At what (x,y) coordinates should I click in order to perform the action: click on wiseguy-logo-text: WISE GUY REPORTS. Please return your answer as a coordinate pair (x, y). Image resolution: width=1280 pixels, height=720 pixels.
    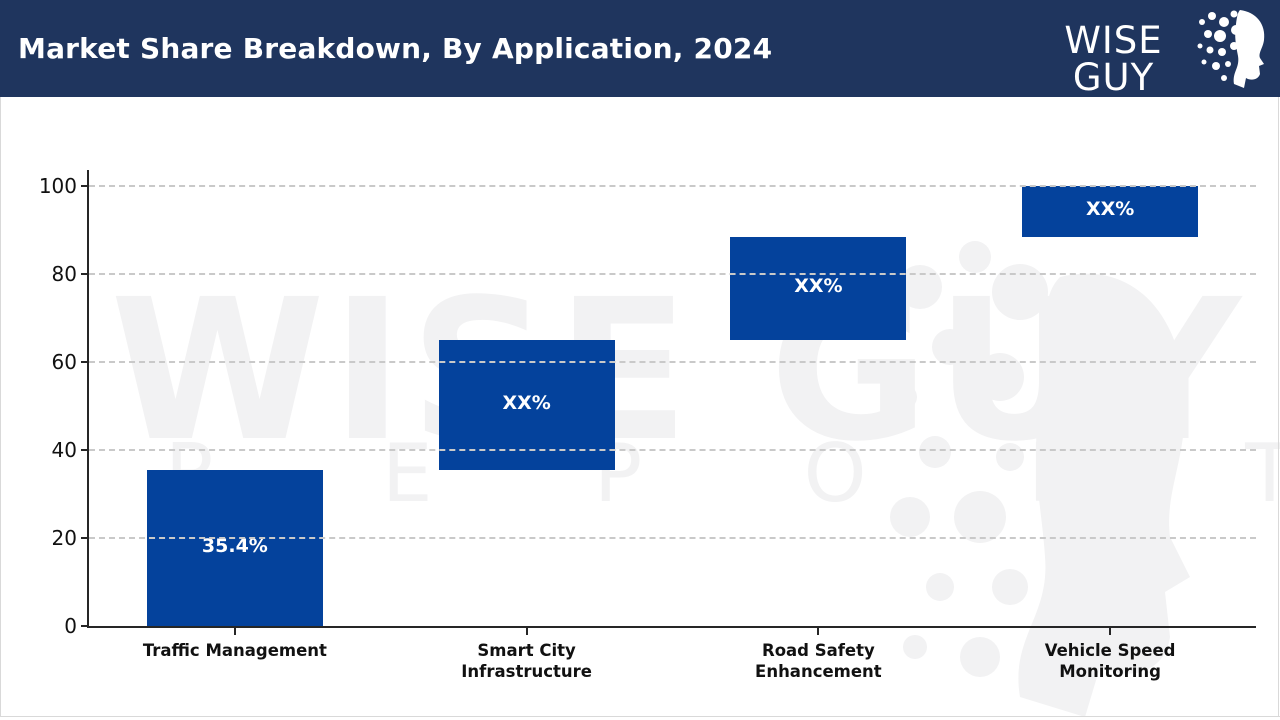
    Looking at the image, I should click on (1113, 68).